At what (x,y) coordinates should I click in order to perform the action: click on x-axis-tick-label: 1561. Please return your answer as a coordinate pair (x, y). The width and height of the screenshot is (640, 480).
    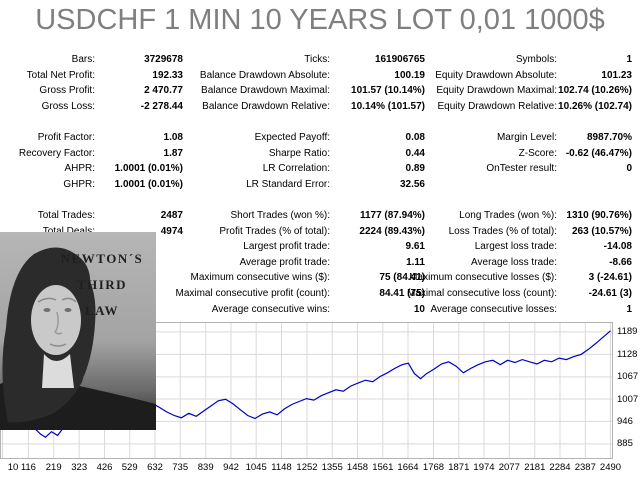
    Looking at the image, I should click on (383, 467).